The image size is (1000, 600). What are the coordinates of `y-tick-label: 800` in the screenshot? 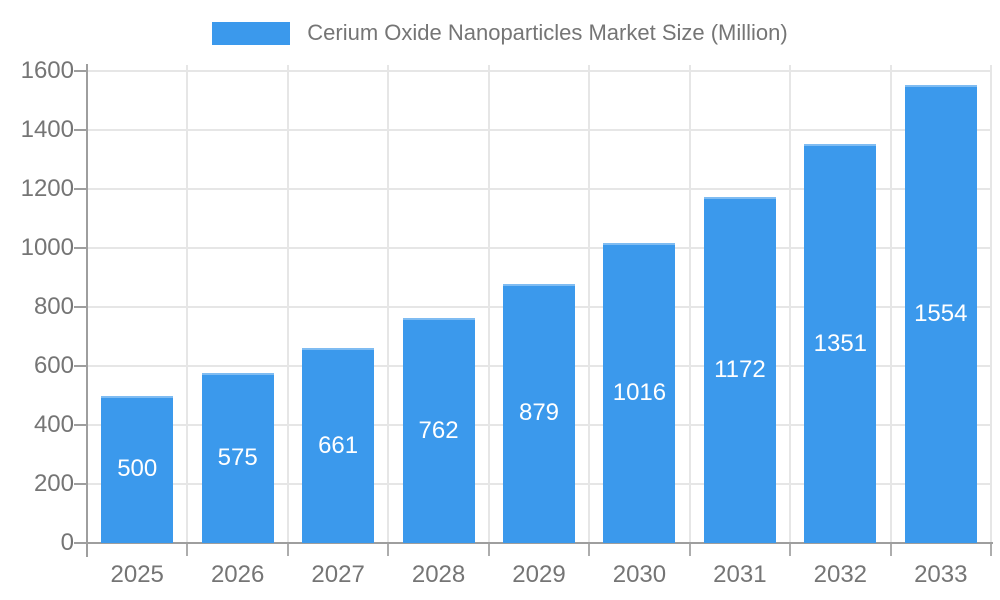 It's located at (53, 306).